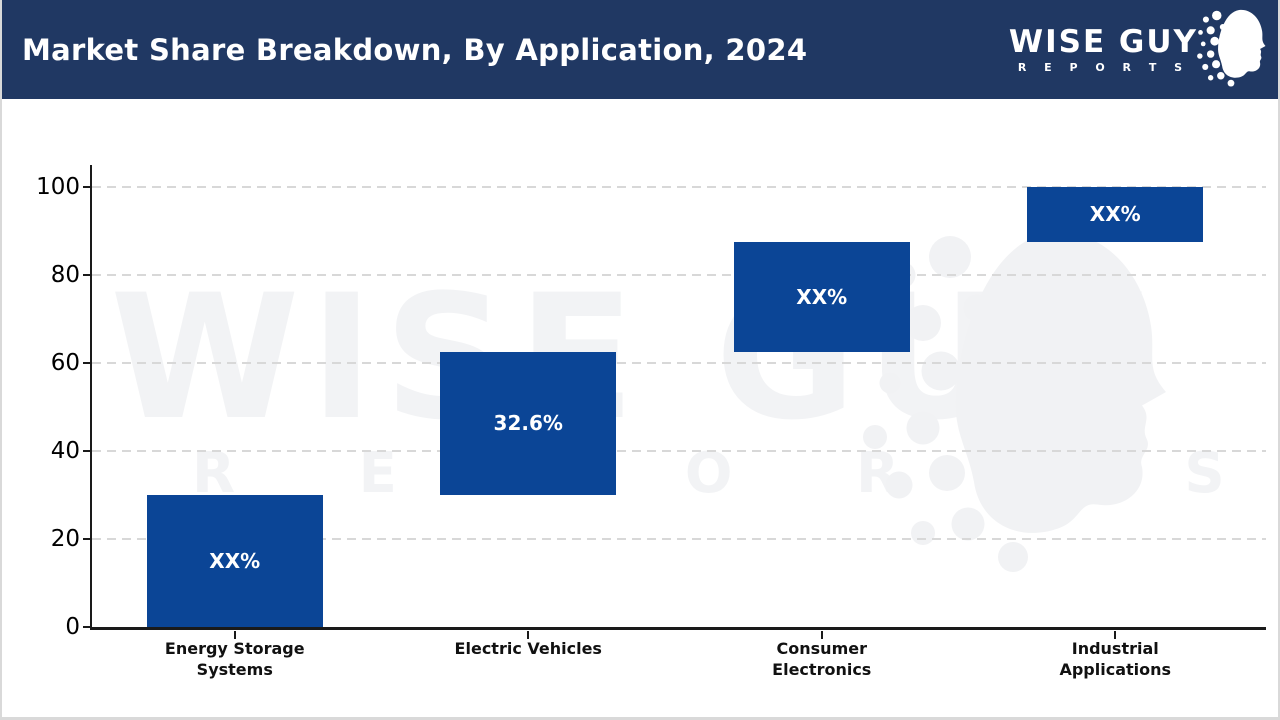 The height and width of the screenshot is (720, 1280). I want to click on y-tick-label: 40, so click(65, 451).